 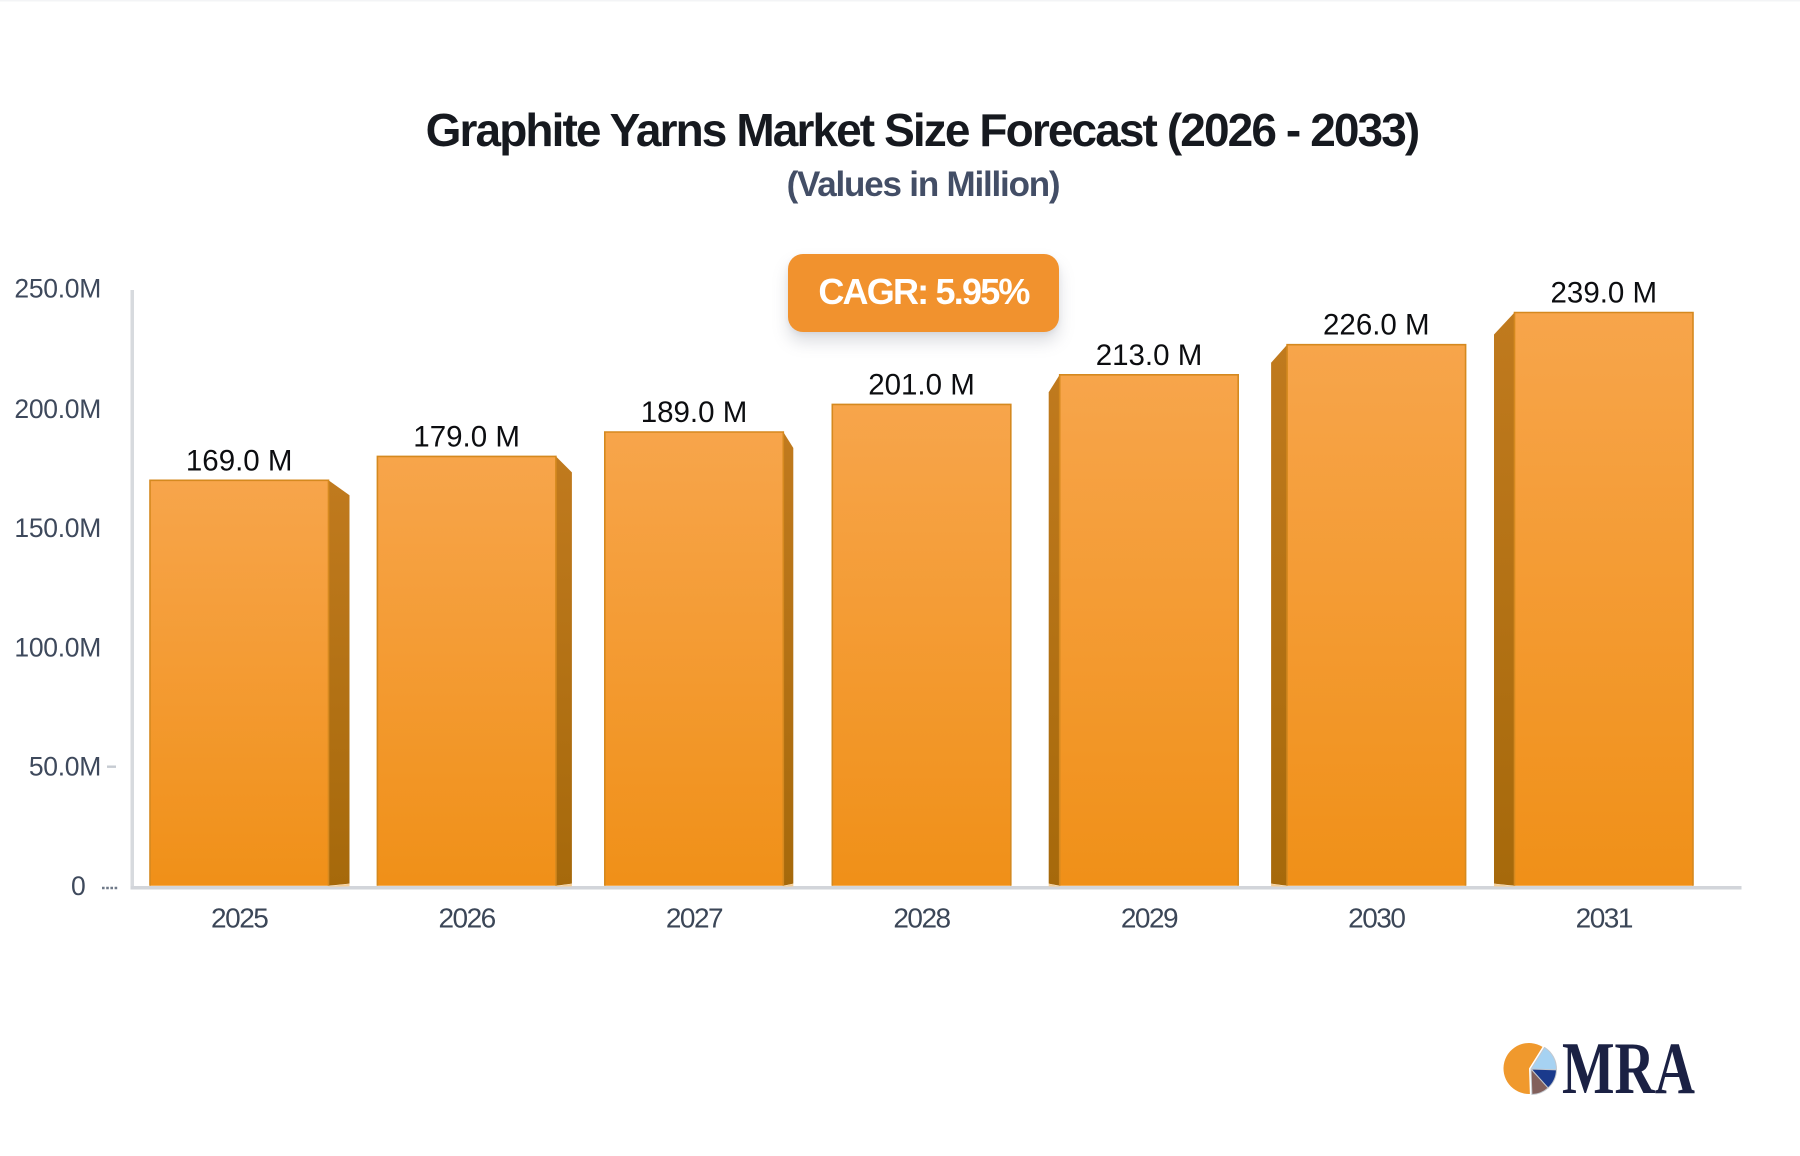 I want to click on svg-text: 2026, so click(x=466, y=918).